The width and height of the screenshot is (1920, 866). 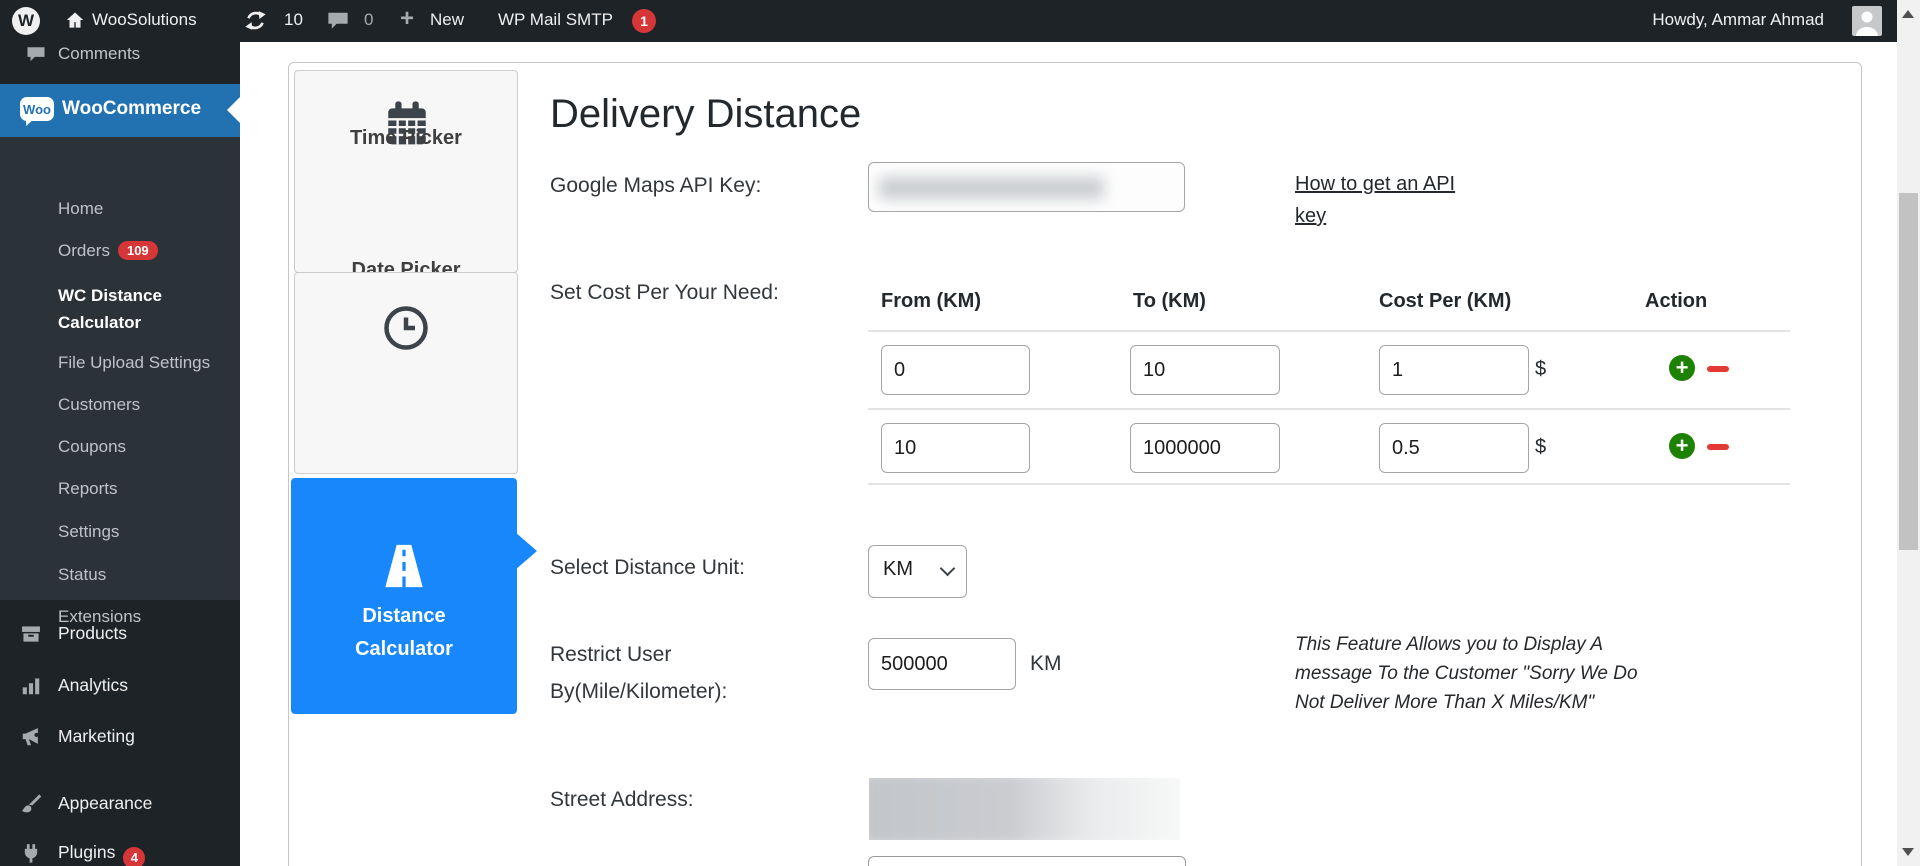 I want to click on sidebar-item-appearance: Appearance, so click(x=105, y=803).